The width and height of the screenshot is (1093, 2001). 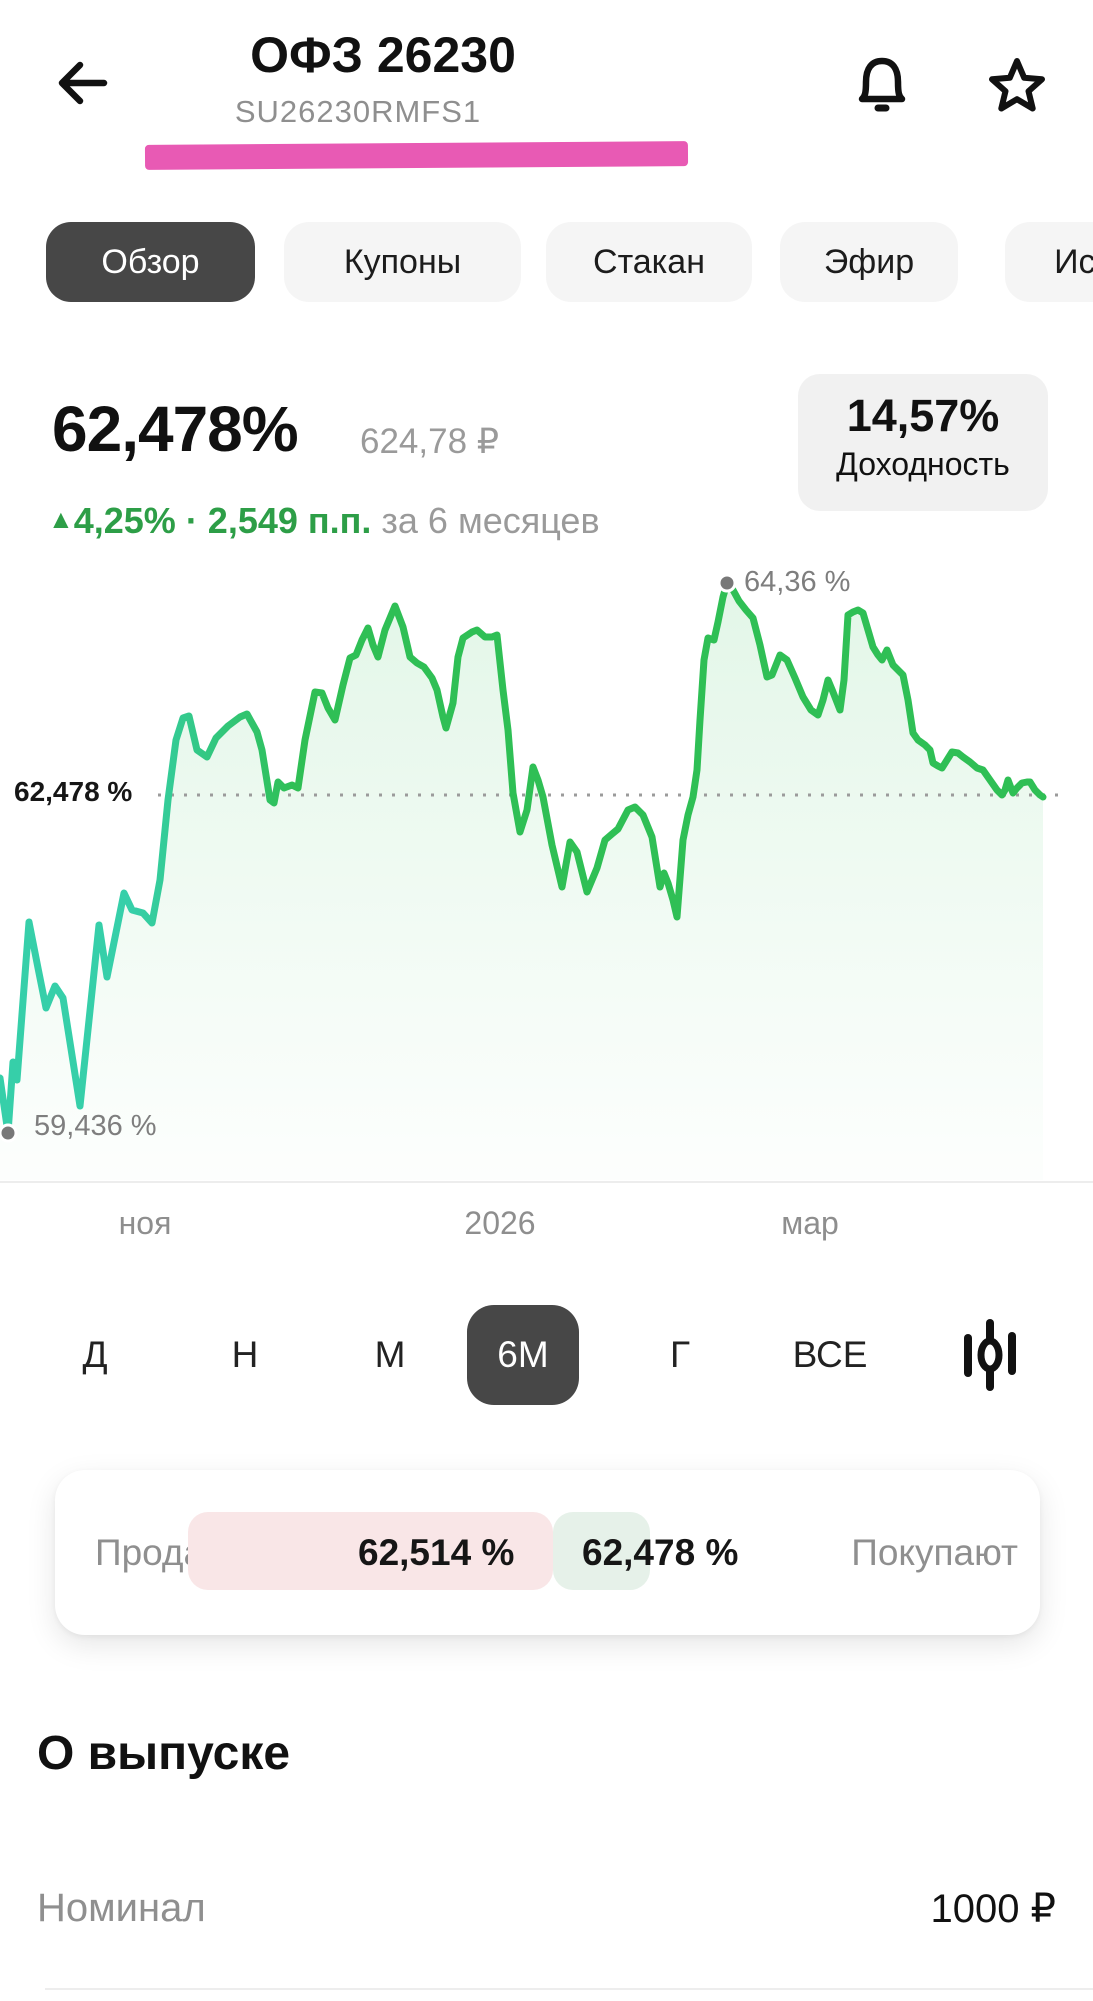 What do you see at coordinates (390, 1354) in the screenshot?
I see `period-М: М` at bounding box center [390, 1354].